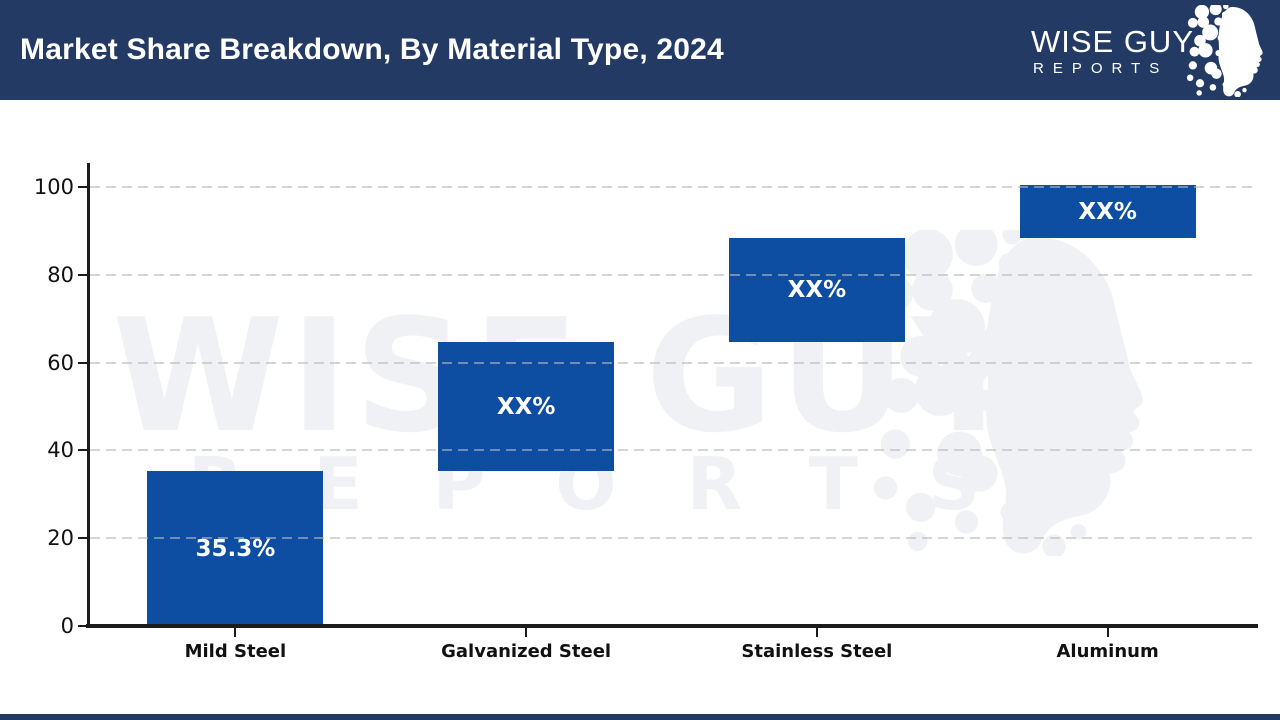  What do you see at coordinates (60, 538) in the screenshot?
I see `y-tick-label-20: 20` at bounding box center [60, 538].